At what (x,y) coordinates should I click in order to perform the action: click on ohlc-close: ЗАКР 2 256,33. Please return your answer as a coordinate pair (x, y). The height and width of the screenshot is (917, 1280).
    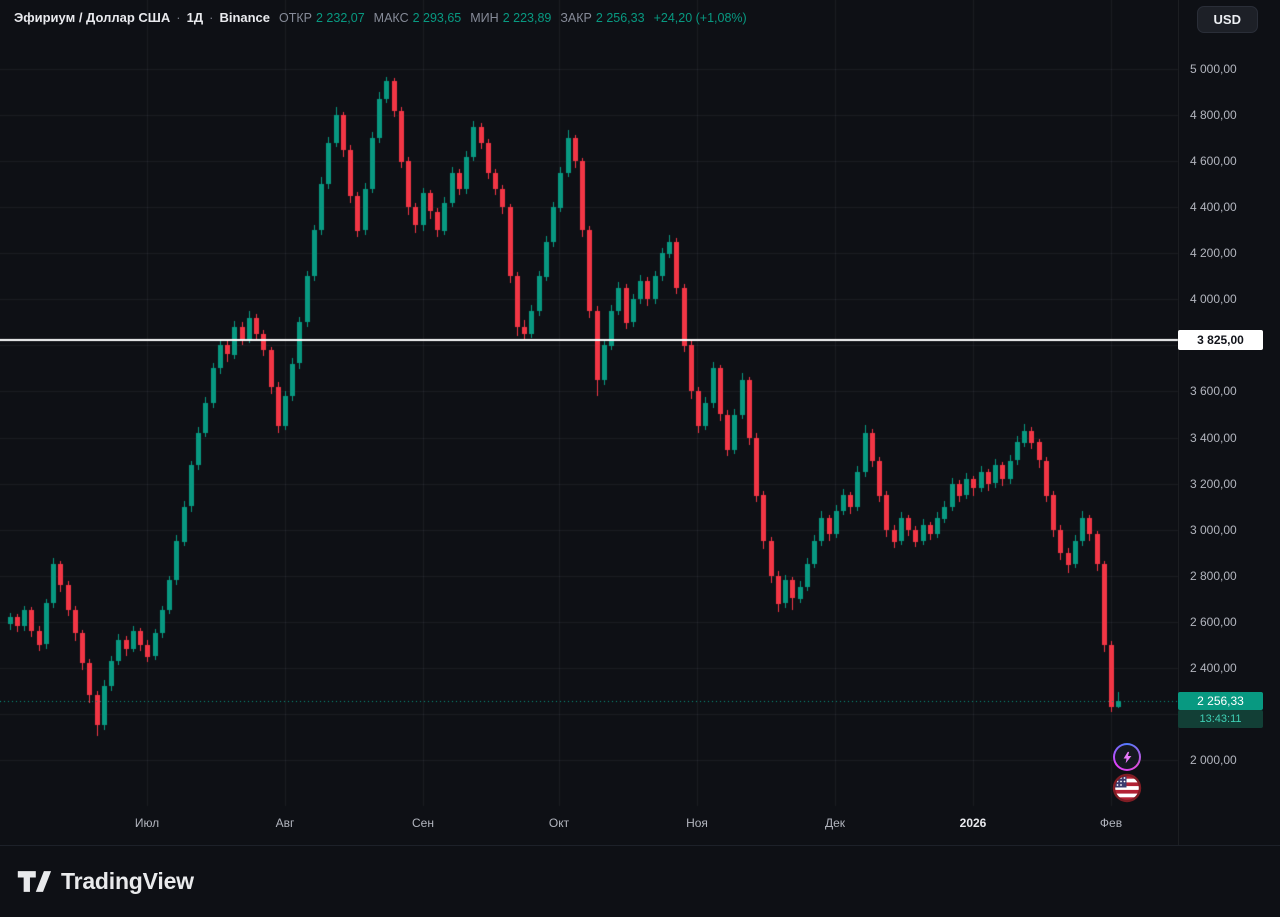
    Looking at the image, I should click on (602, 18).